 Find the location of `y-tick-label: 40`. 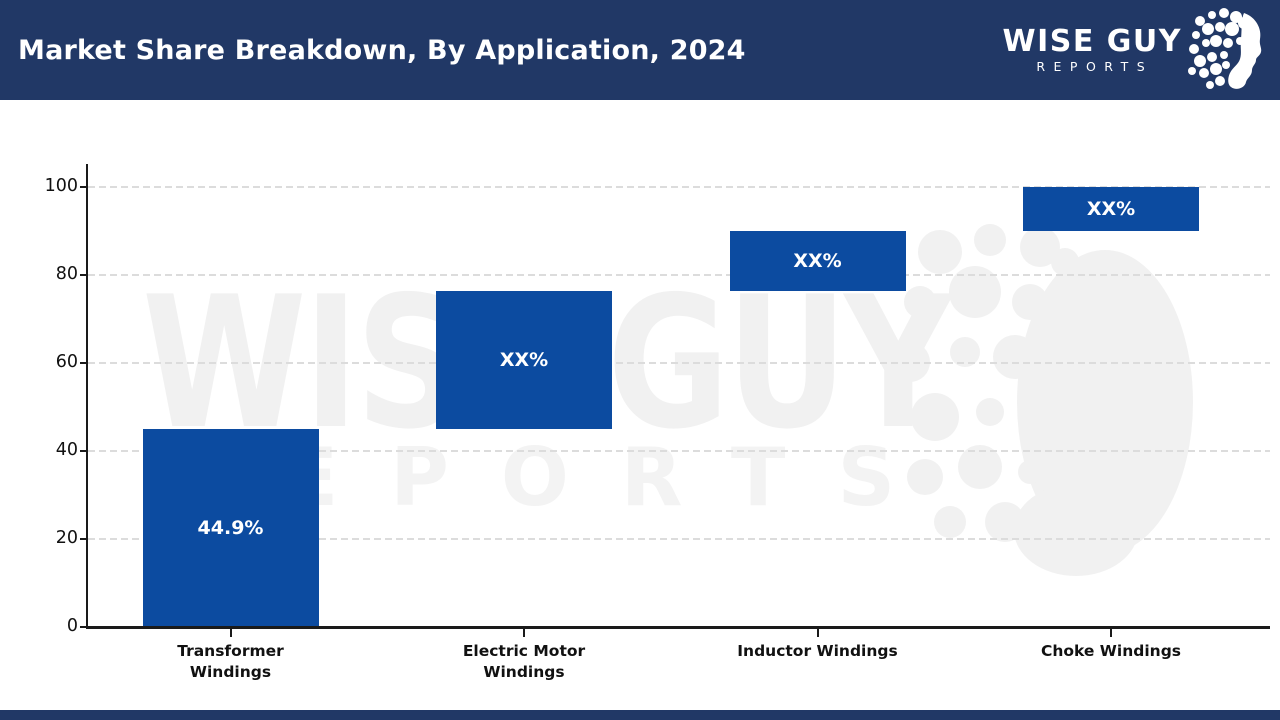

y-tick-label: 40 is located at coordinates (66, 450).